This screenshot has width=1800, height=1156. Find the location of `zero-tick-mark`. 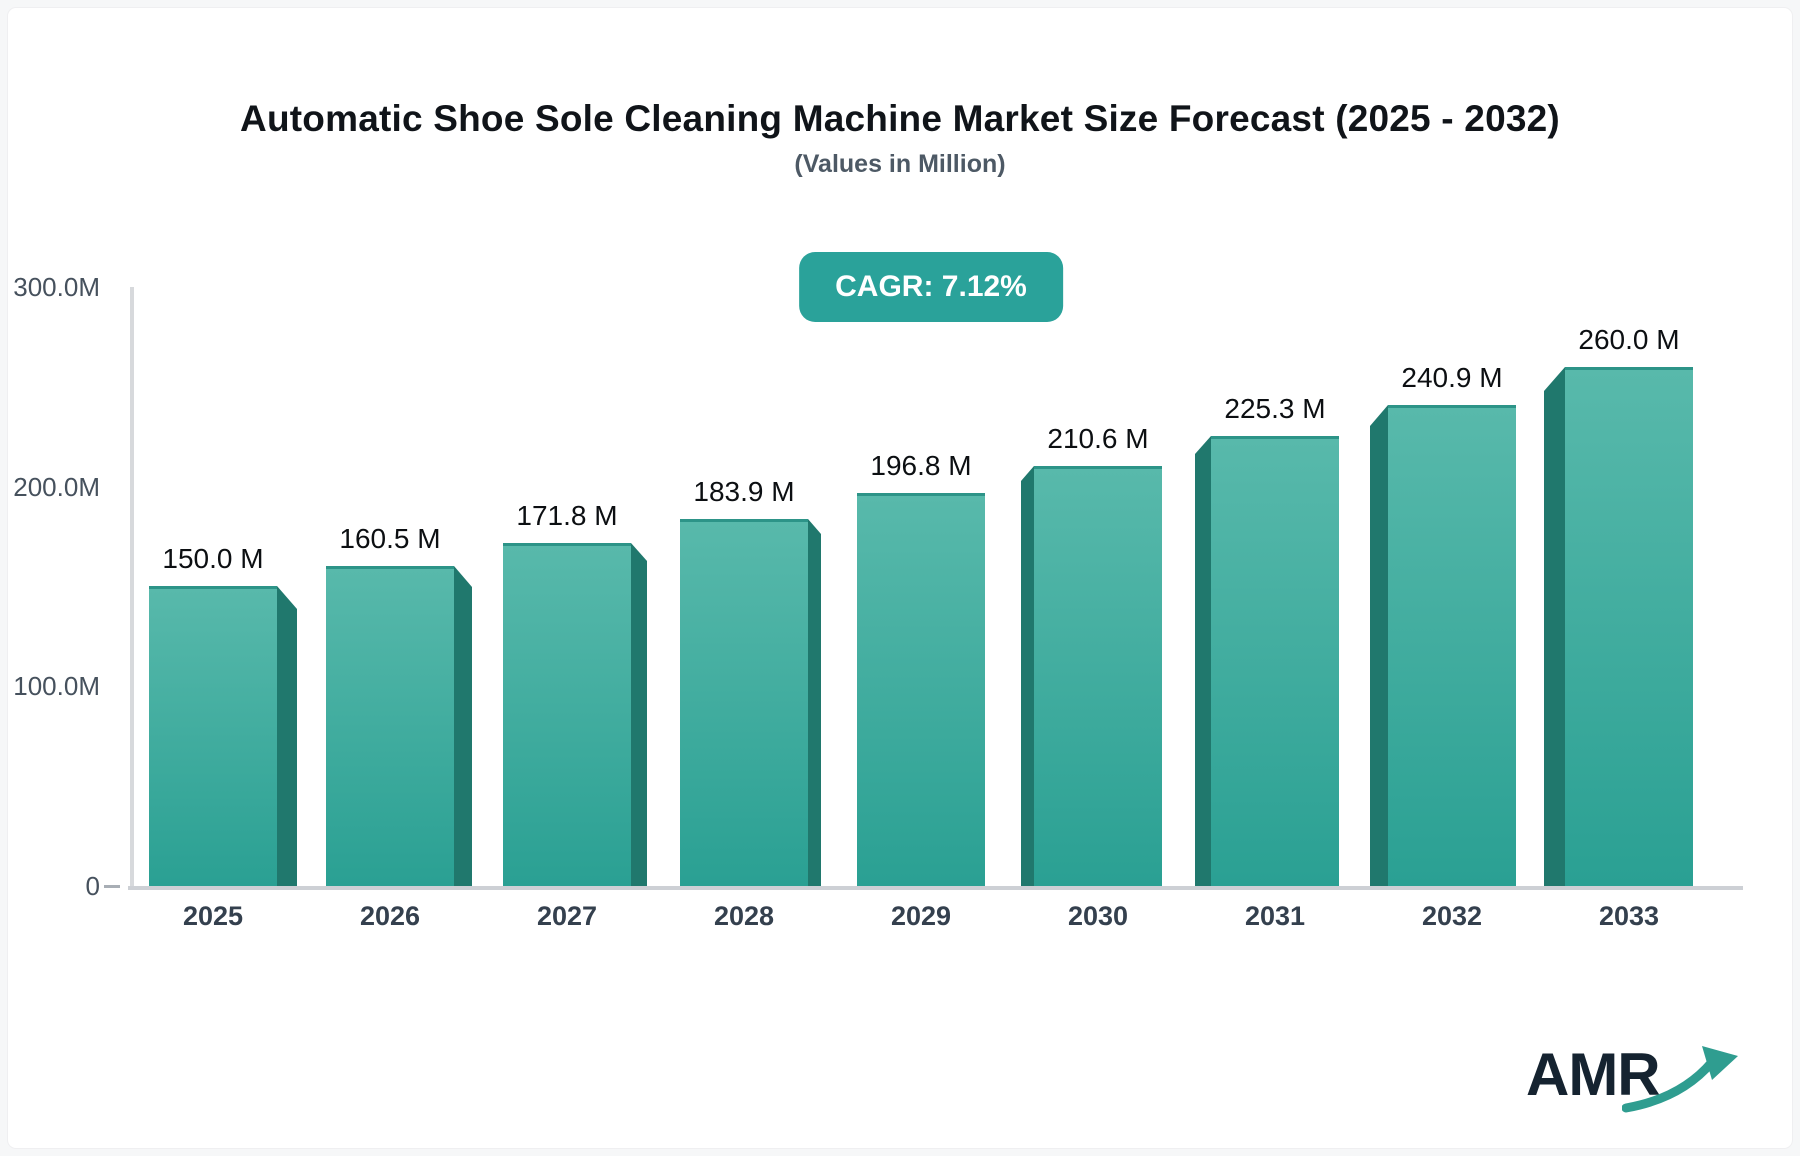

zero-tick-mark is located at coordinates (112, 886).